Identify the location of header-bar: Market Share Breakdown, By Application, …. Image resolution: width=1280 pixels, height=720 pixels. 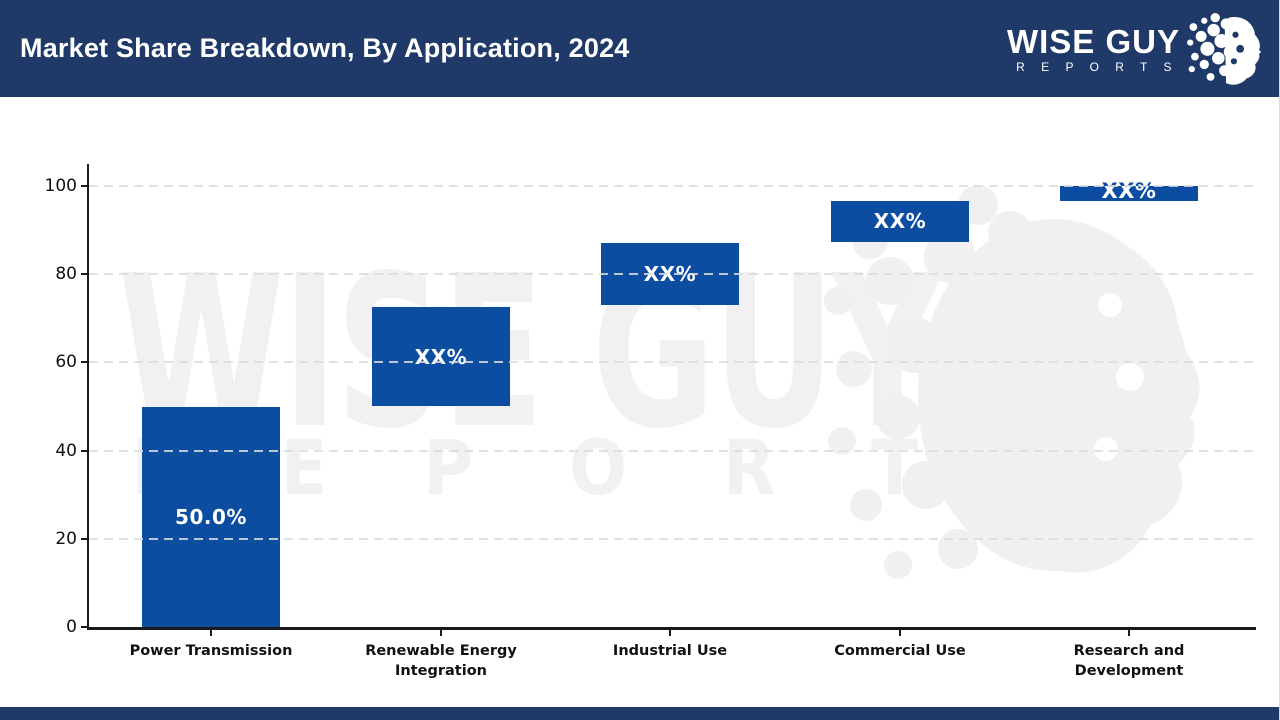
(639, 48).